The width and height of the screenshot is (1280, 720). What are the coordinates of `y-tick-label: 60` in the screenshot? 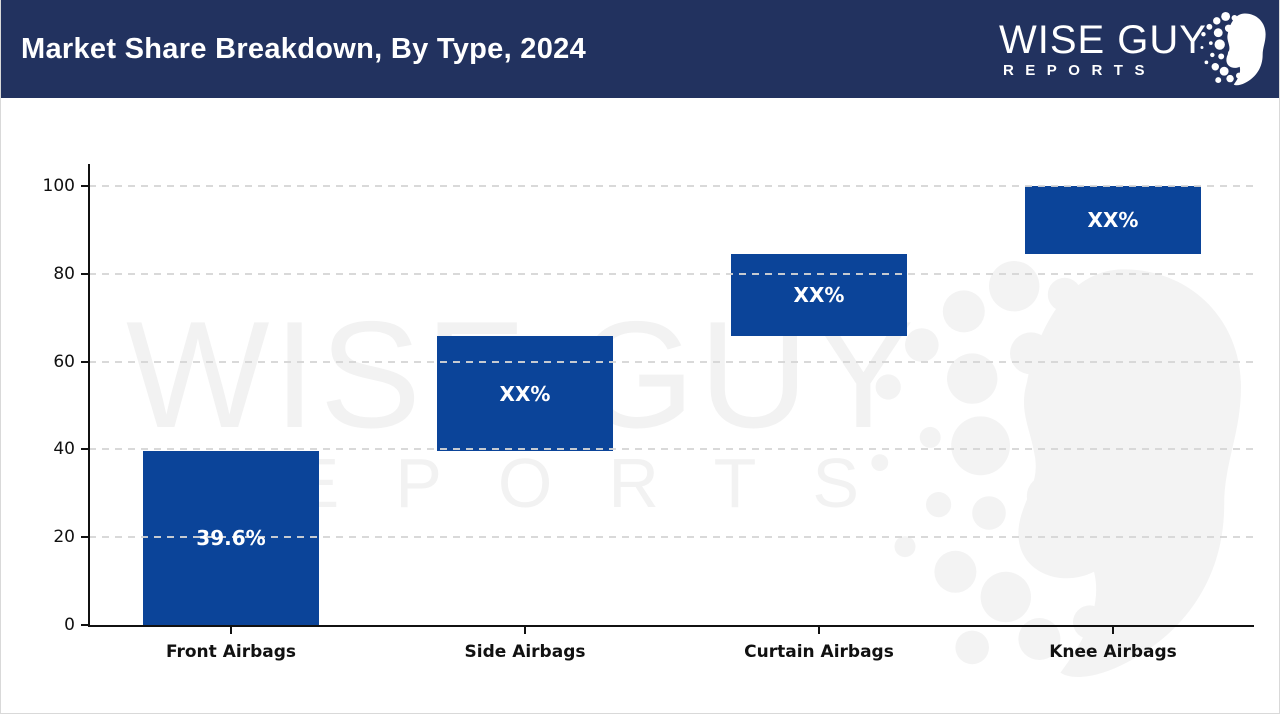 It's located at (64, 361).